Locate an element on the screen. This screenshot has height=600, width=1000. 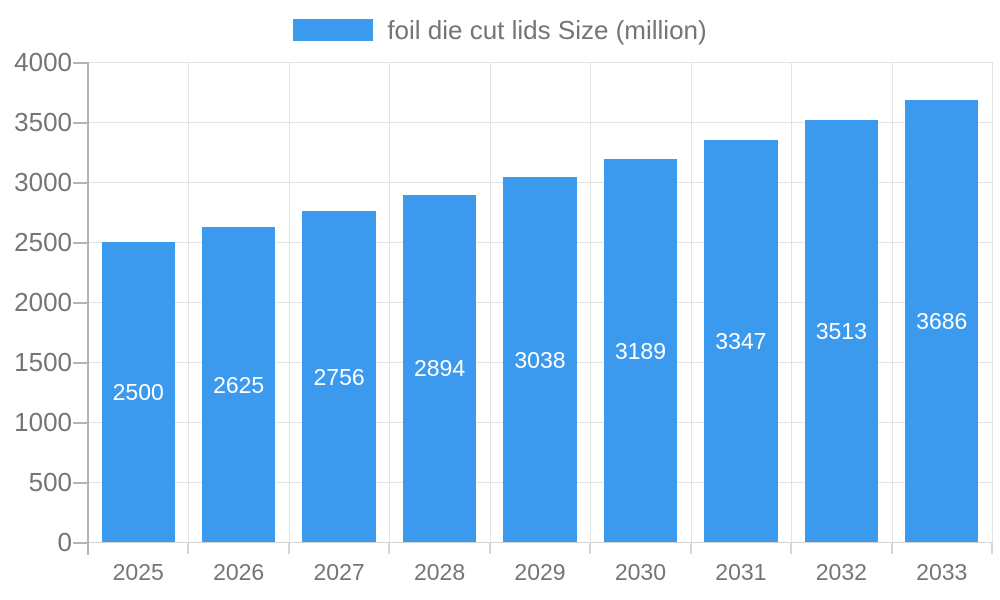
legend-swatch-icon is located at coordinates (333, 30).